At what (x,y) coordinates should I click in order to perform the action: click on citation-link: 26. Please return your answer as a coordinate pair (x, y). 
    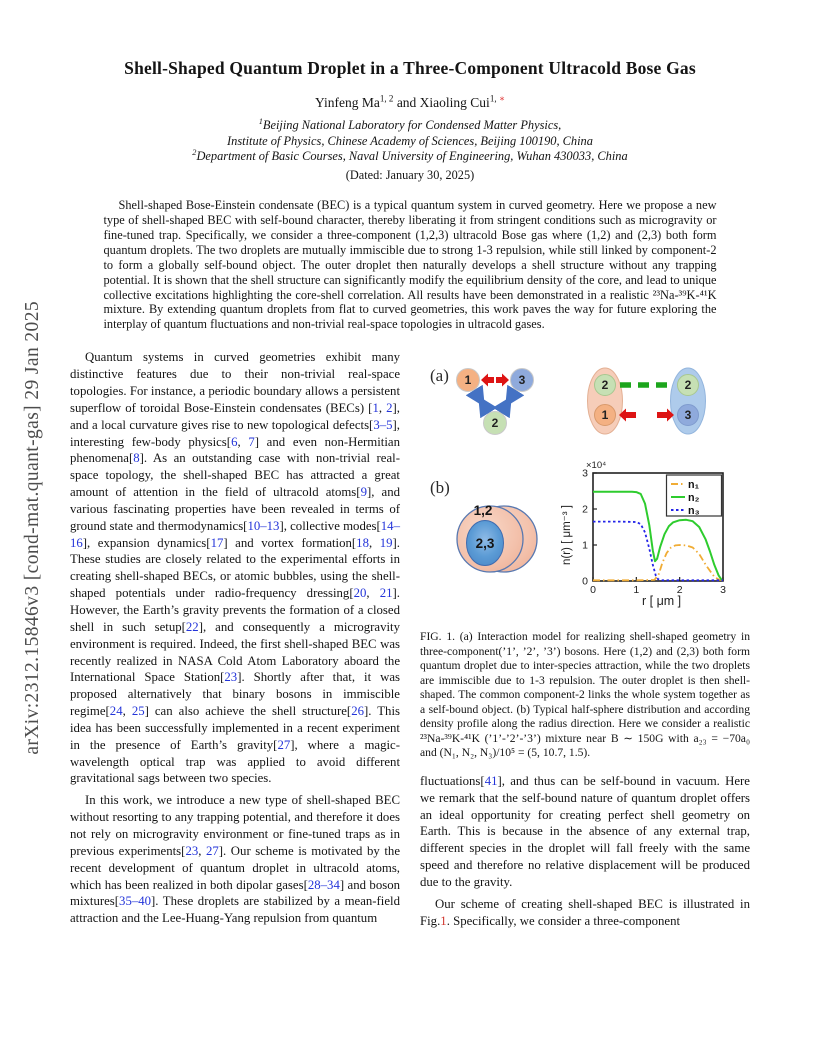
    Looking at the image, I should click on (357, 711).